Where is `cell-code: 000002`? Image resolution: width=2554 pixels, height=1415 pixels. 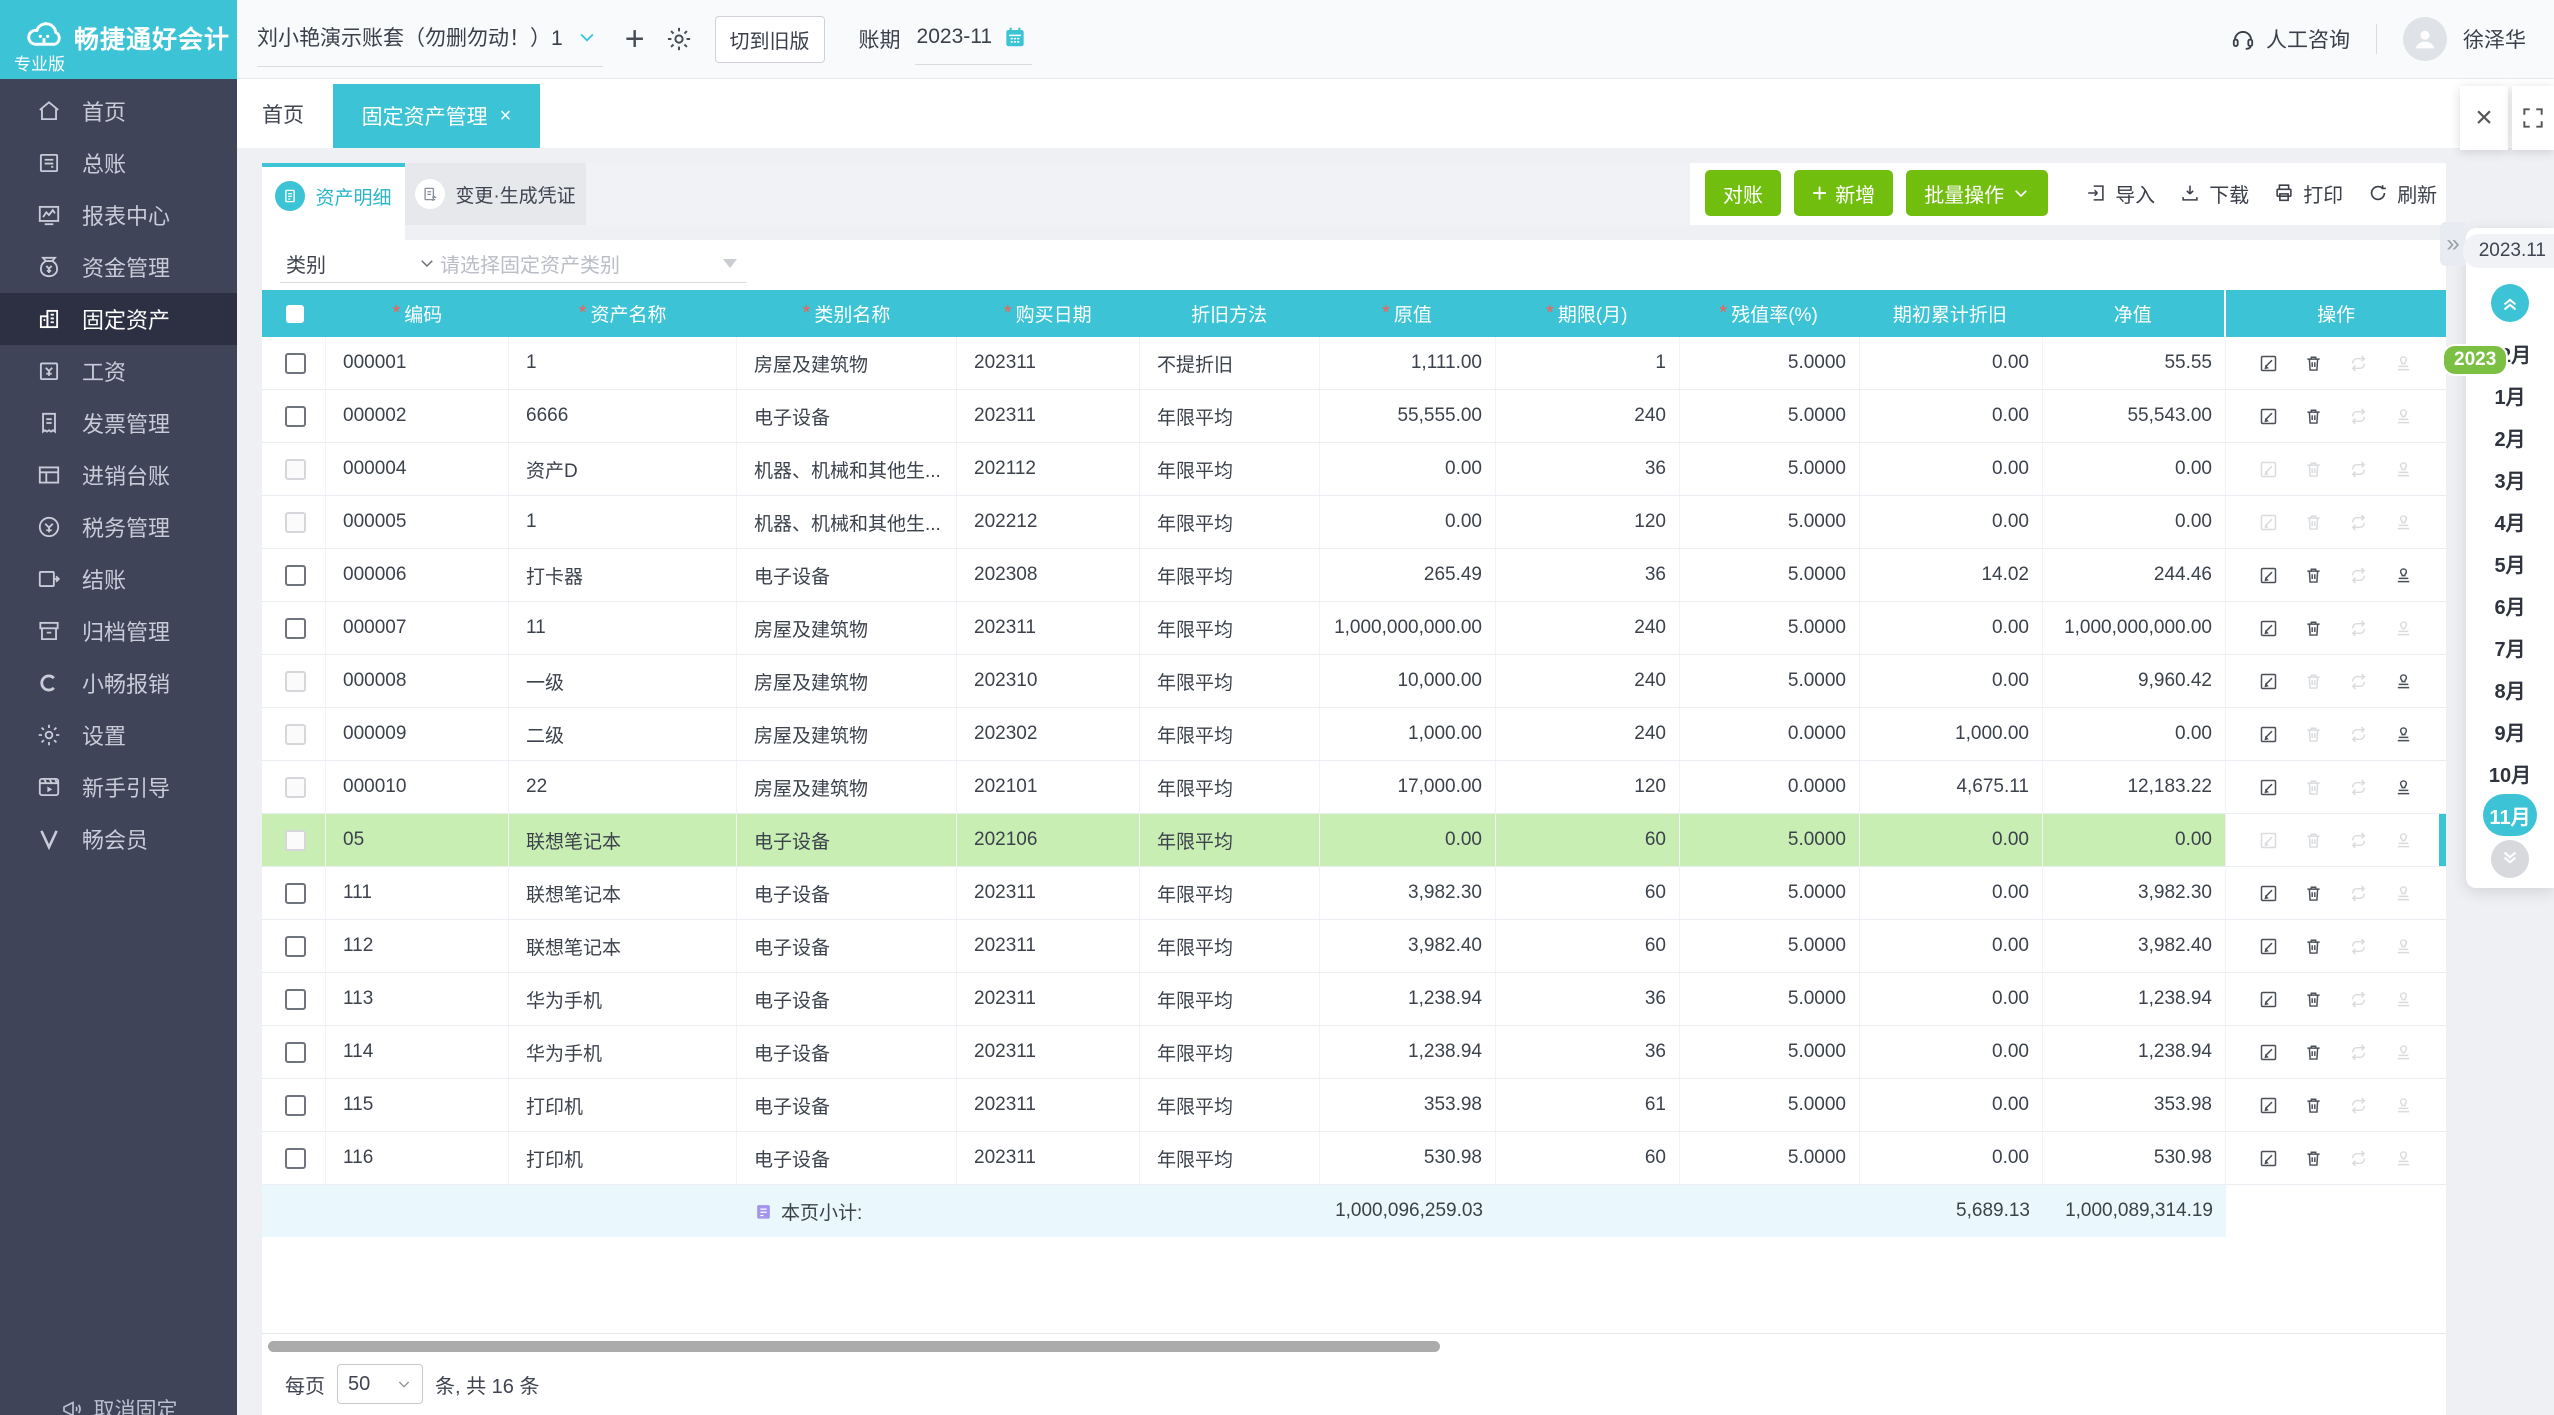 cell-code: 000002 is located at coordinates (417, 416).